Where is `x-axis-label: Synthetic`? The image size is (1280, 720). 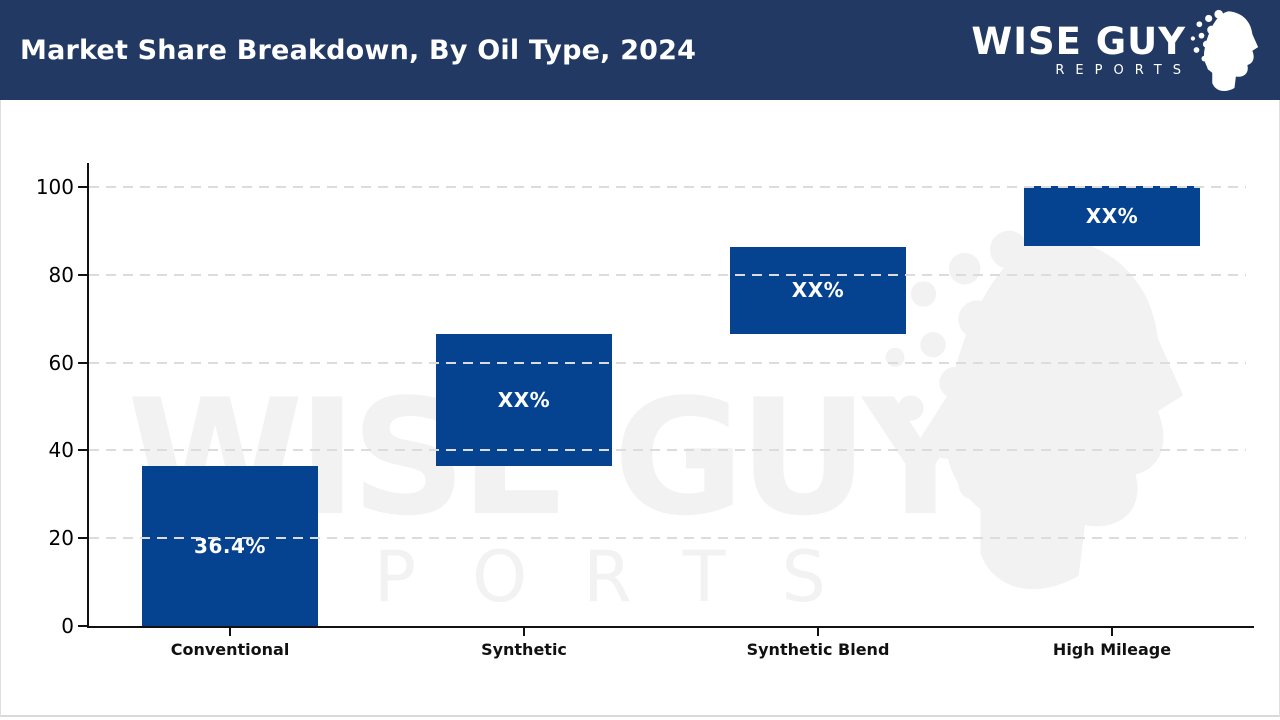
x-axis-label: Synthetic is located at coordinates (524, 649).